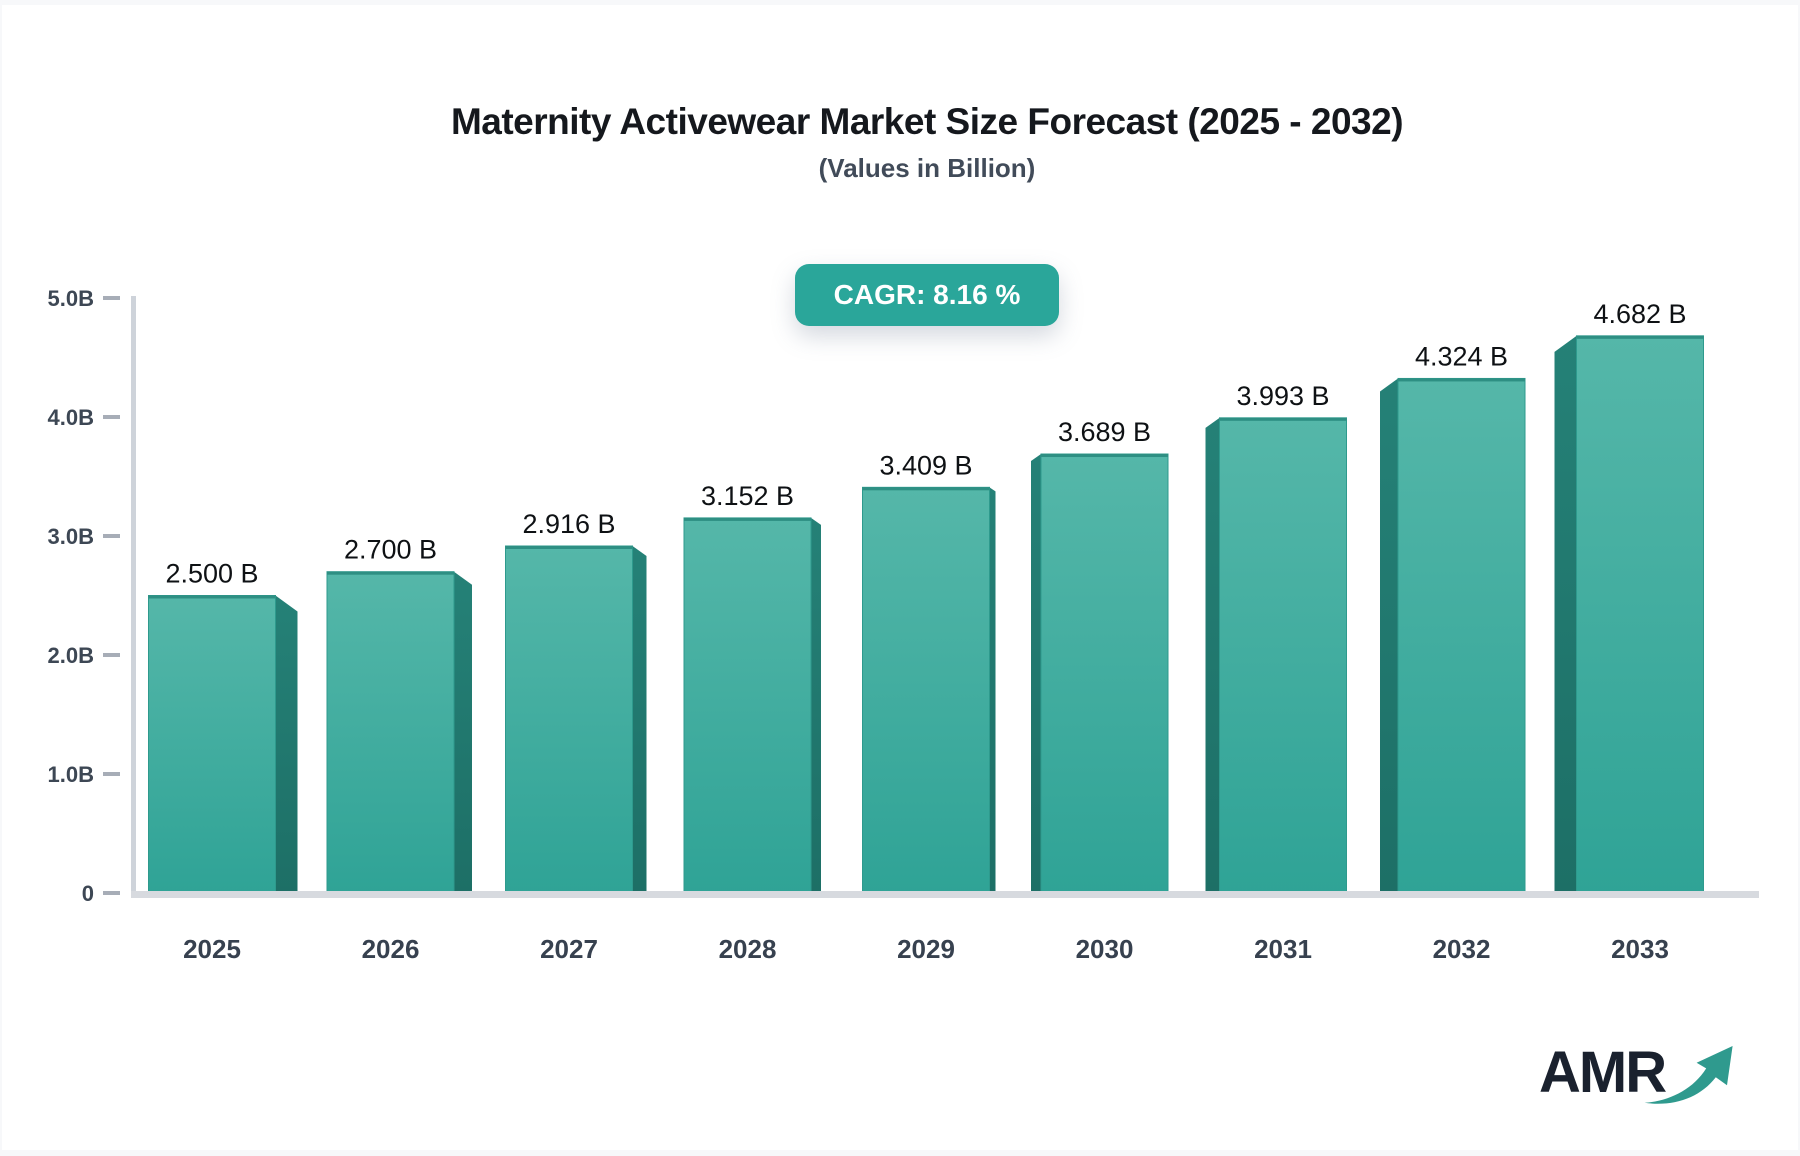  I want to click on y-tick-label: 0, so click(88, 893).